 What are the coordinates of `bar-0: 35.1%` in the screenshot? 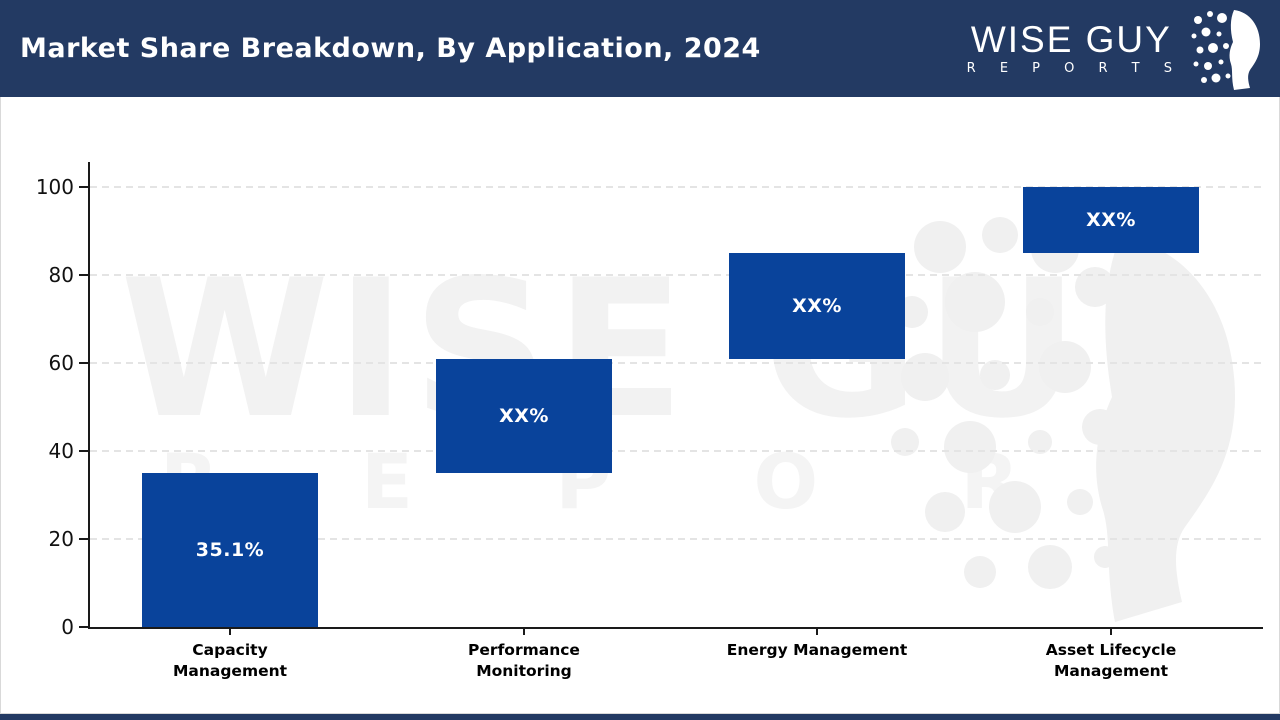 It's located at (230, 549).